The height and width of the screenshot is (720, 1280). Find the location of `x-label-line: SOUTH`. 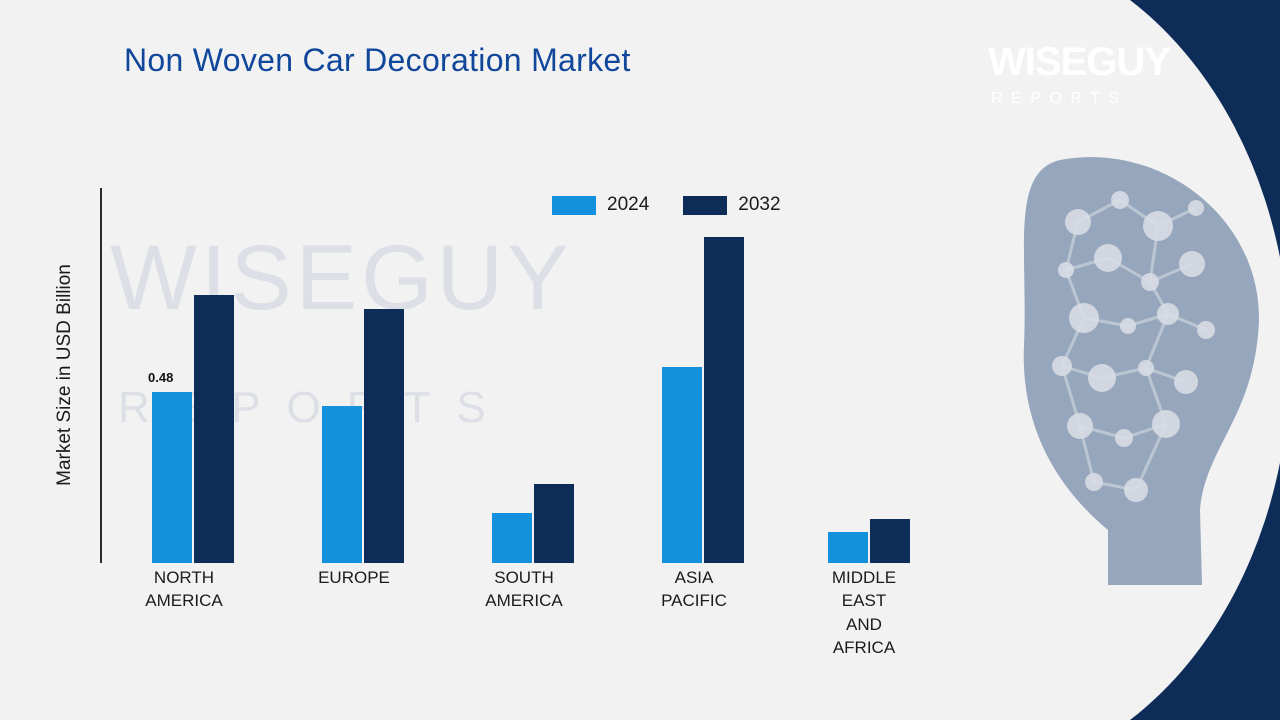

x-label-line: SOUTH is located at coordinates (524, 577).